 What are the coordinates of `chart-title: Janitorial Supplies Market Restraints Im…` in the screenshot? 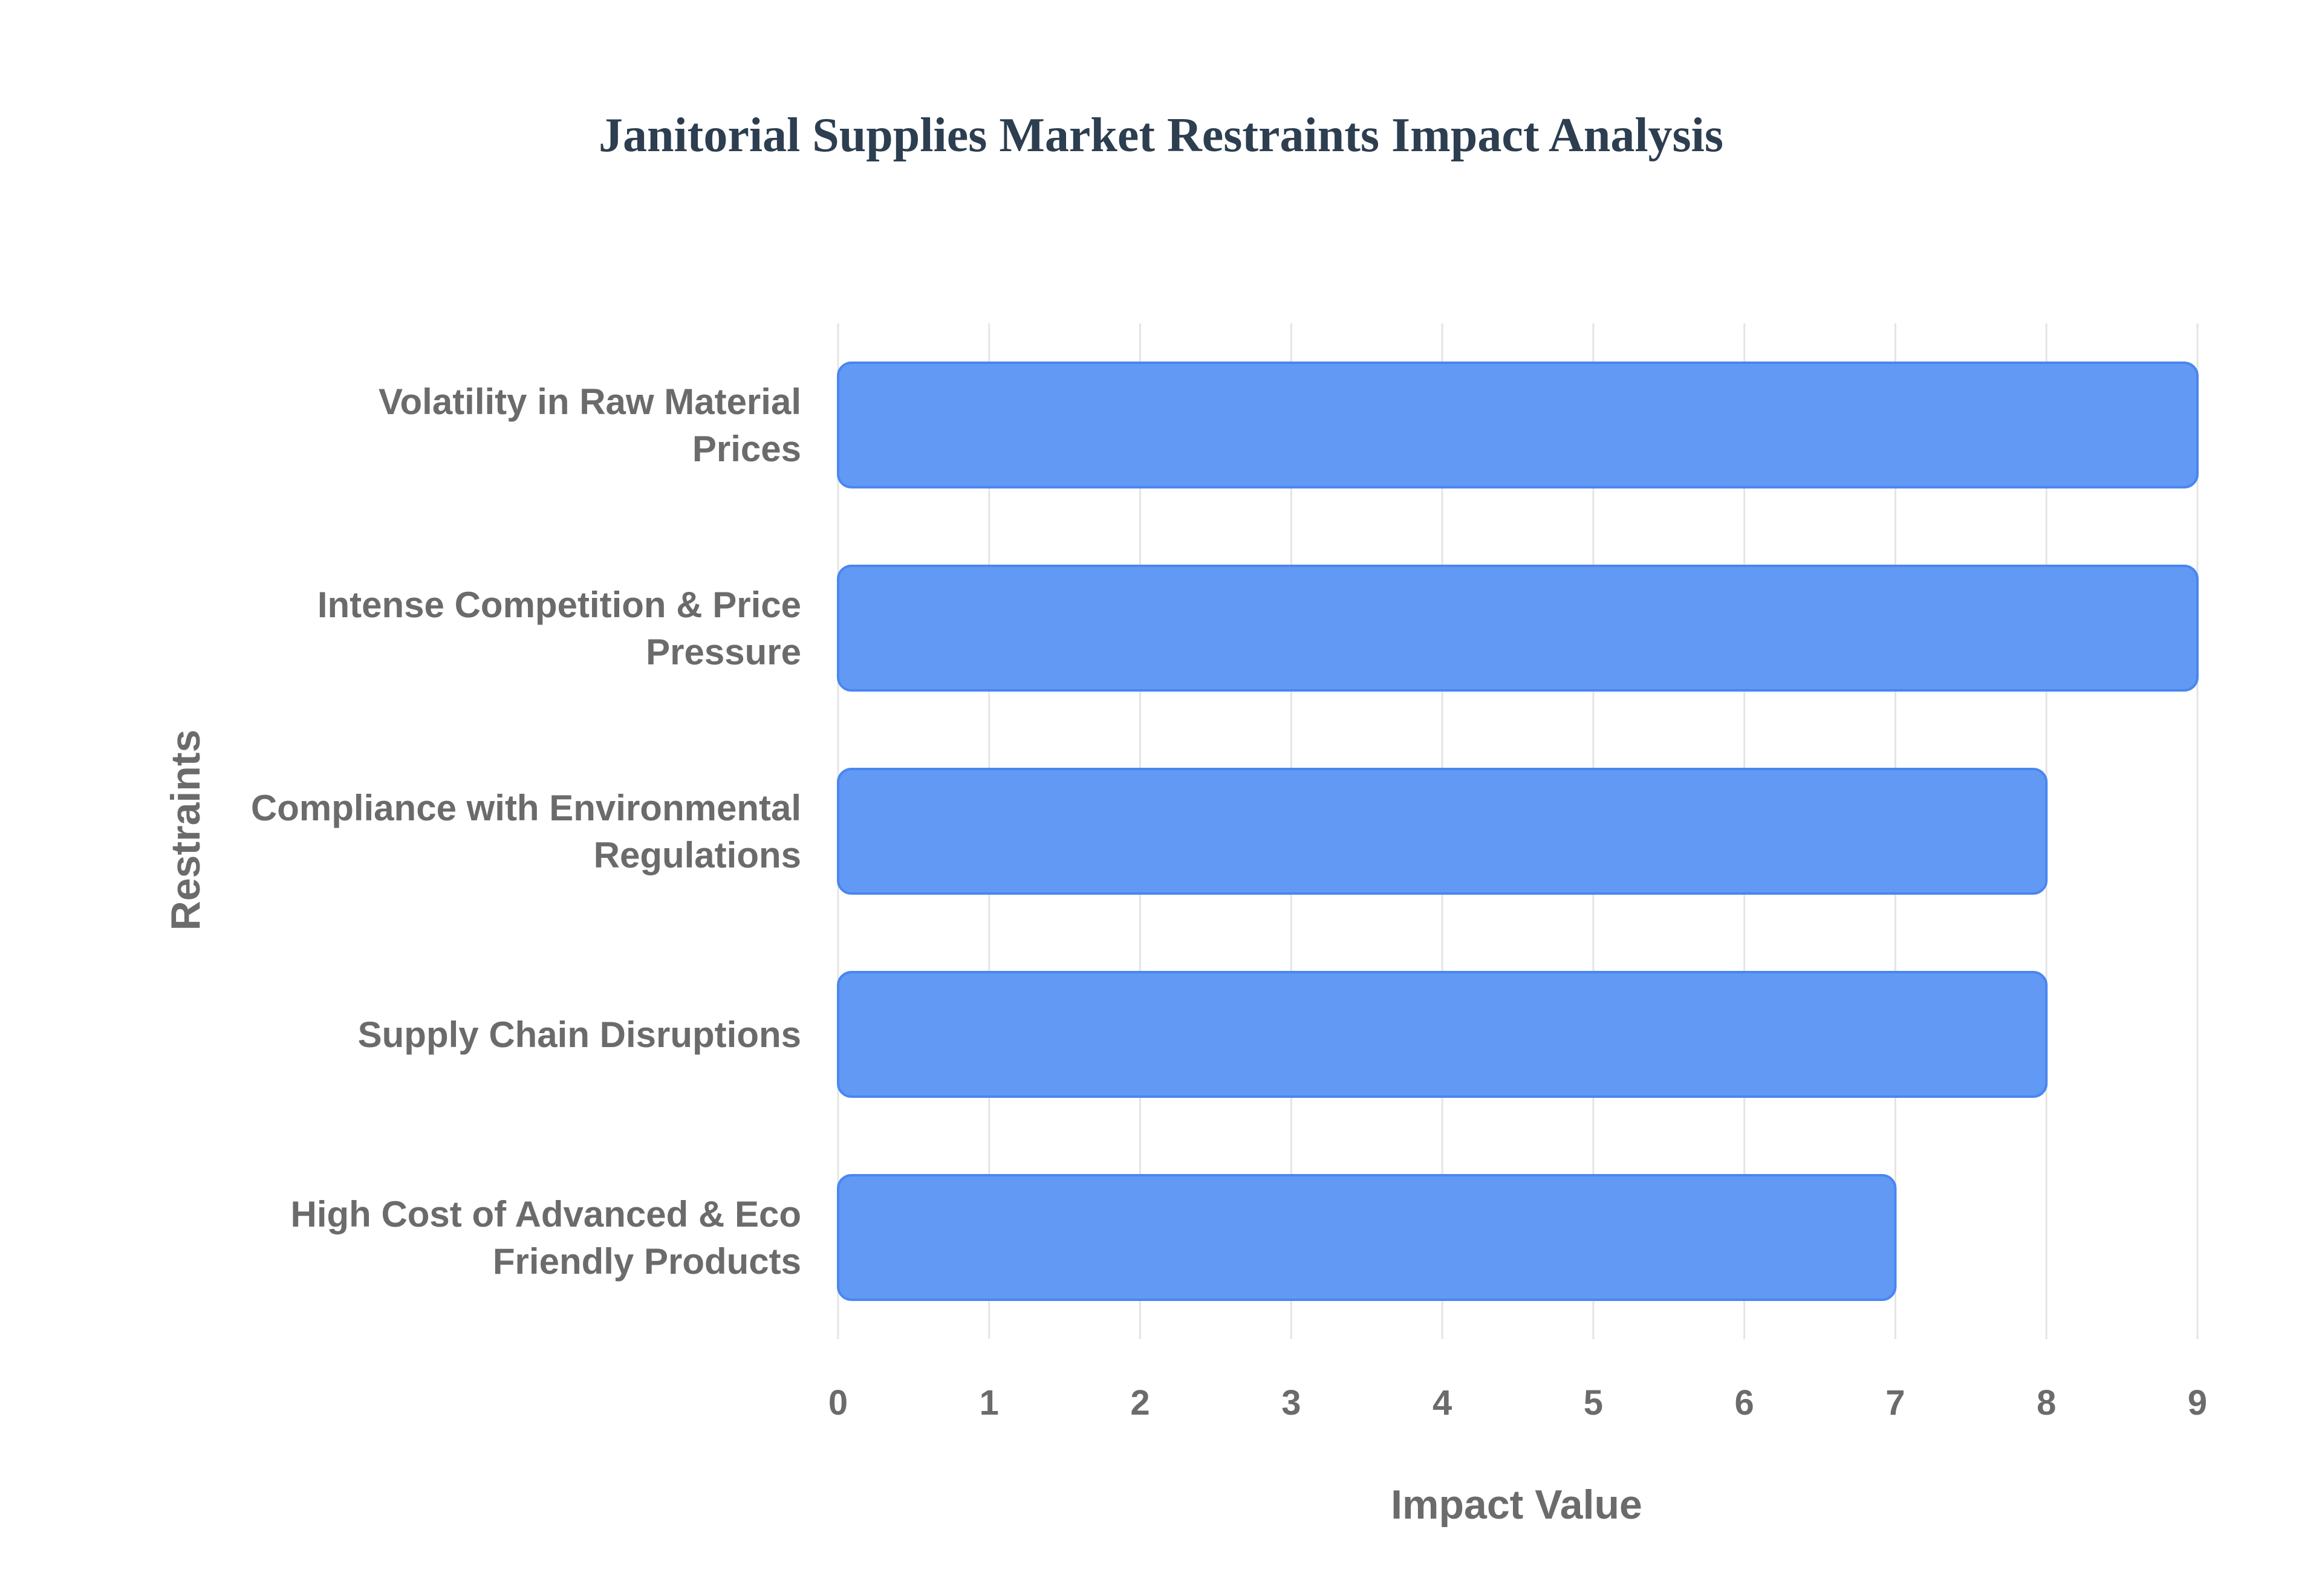 It's located at (1161, 135).